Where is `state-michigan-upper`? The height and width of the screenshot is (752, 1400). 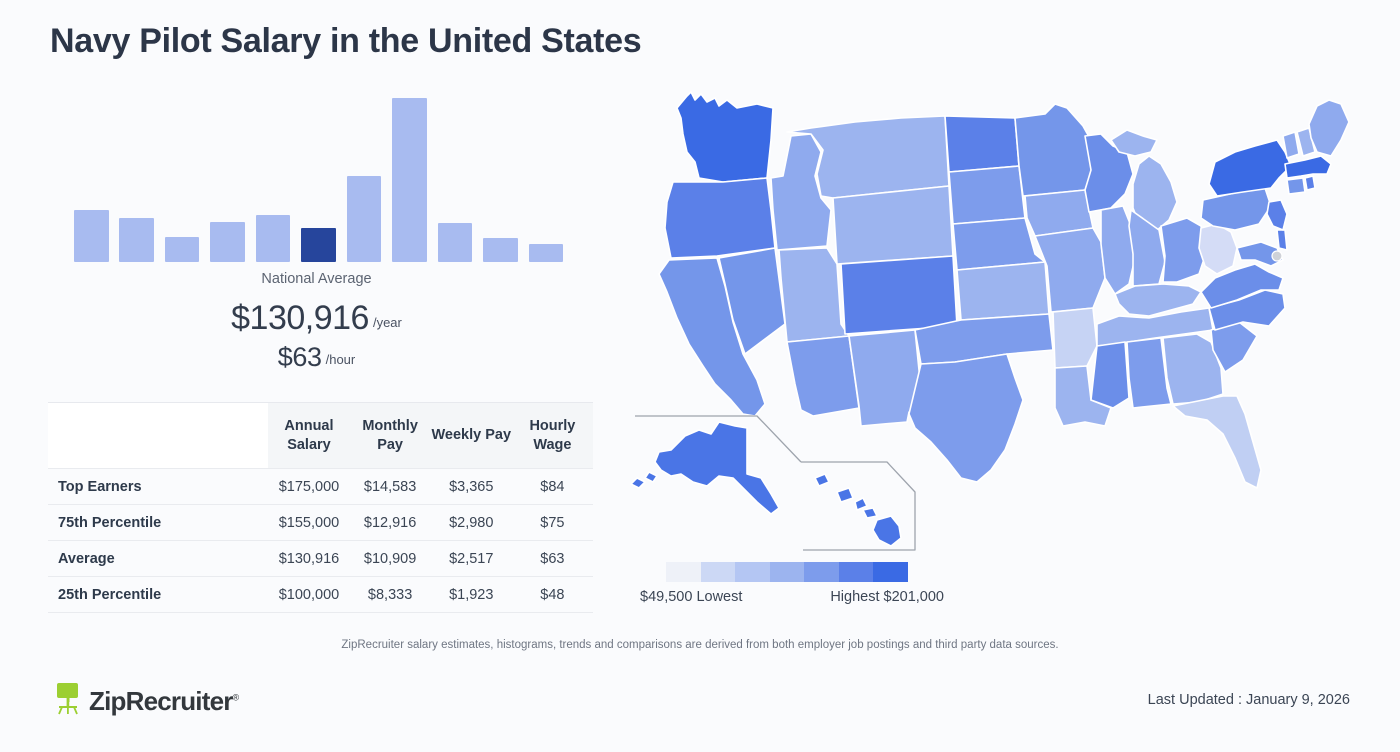 state-michigan-upper is located at coordinates (1134, 143).